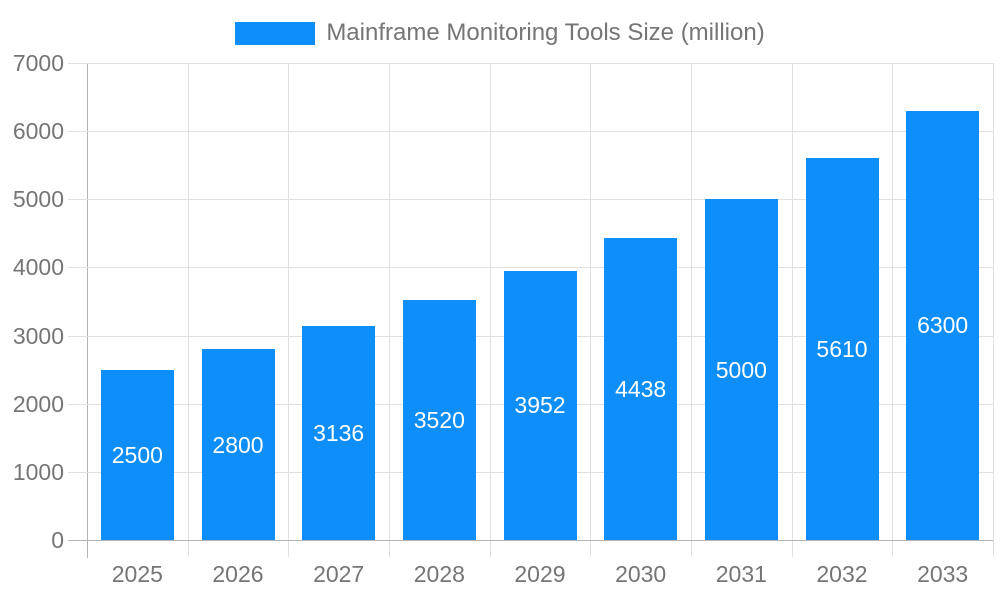  What do you see at coordinates (641, 574) in the screenshot?
I see `x-axis-label: 2030` at bounding box center [641, 574].